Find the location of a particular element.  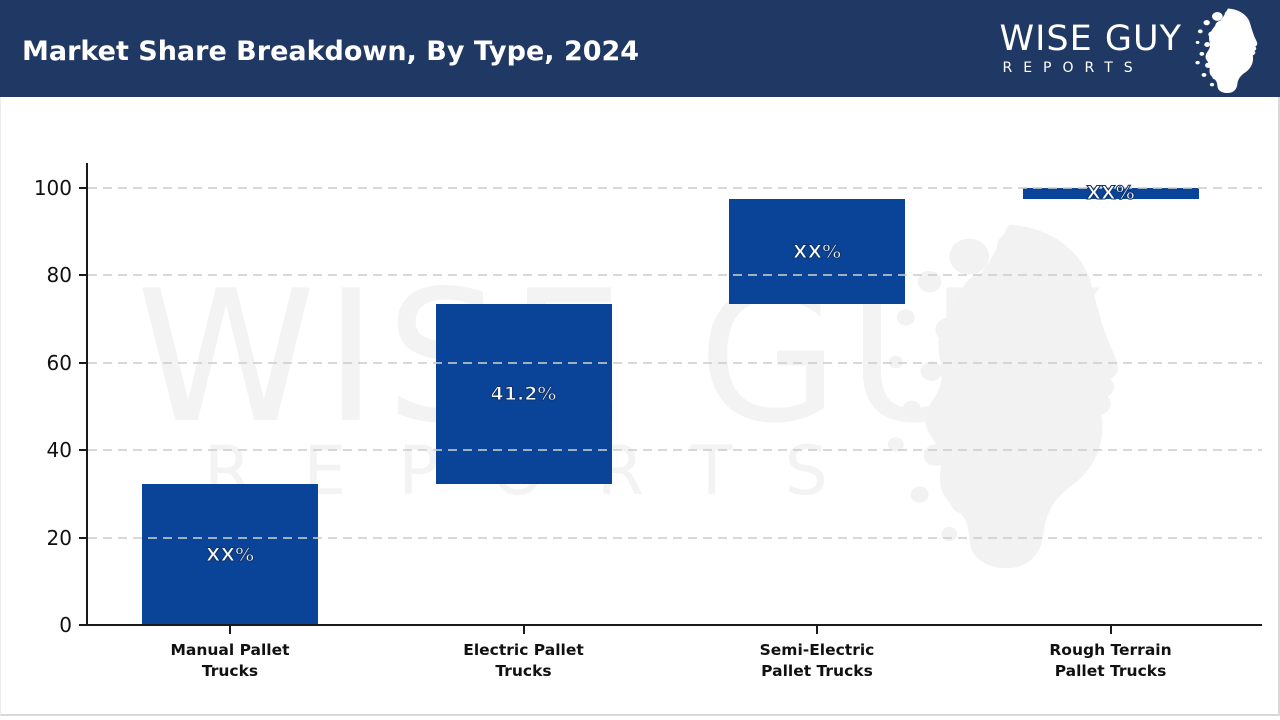

logo-line2: REPORTS is located at coordinates (1073, 68).